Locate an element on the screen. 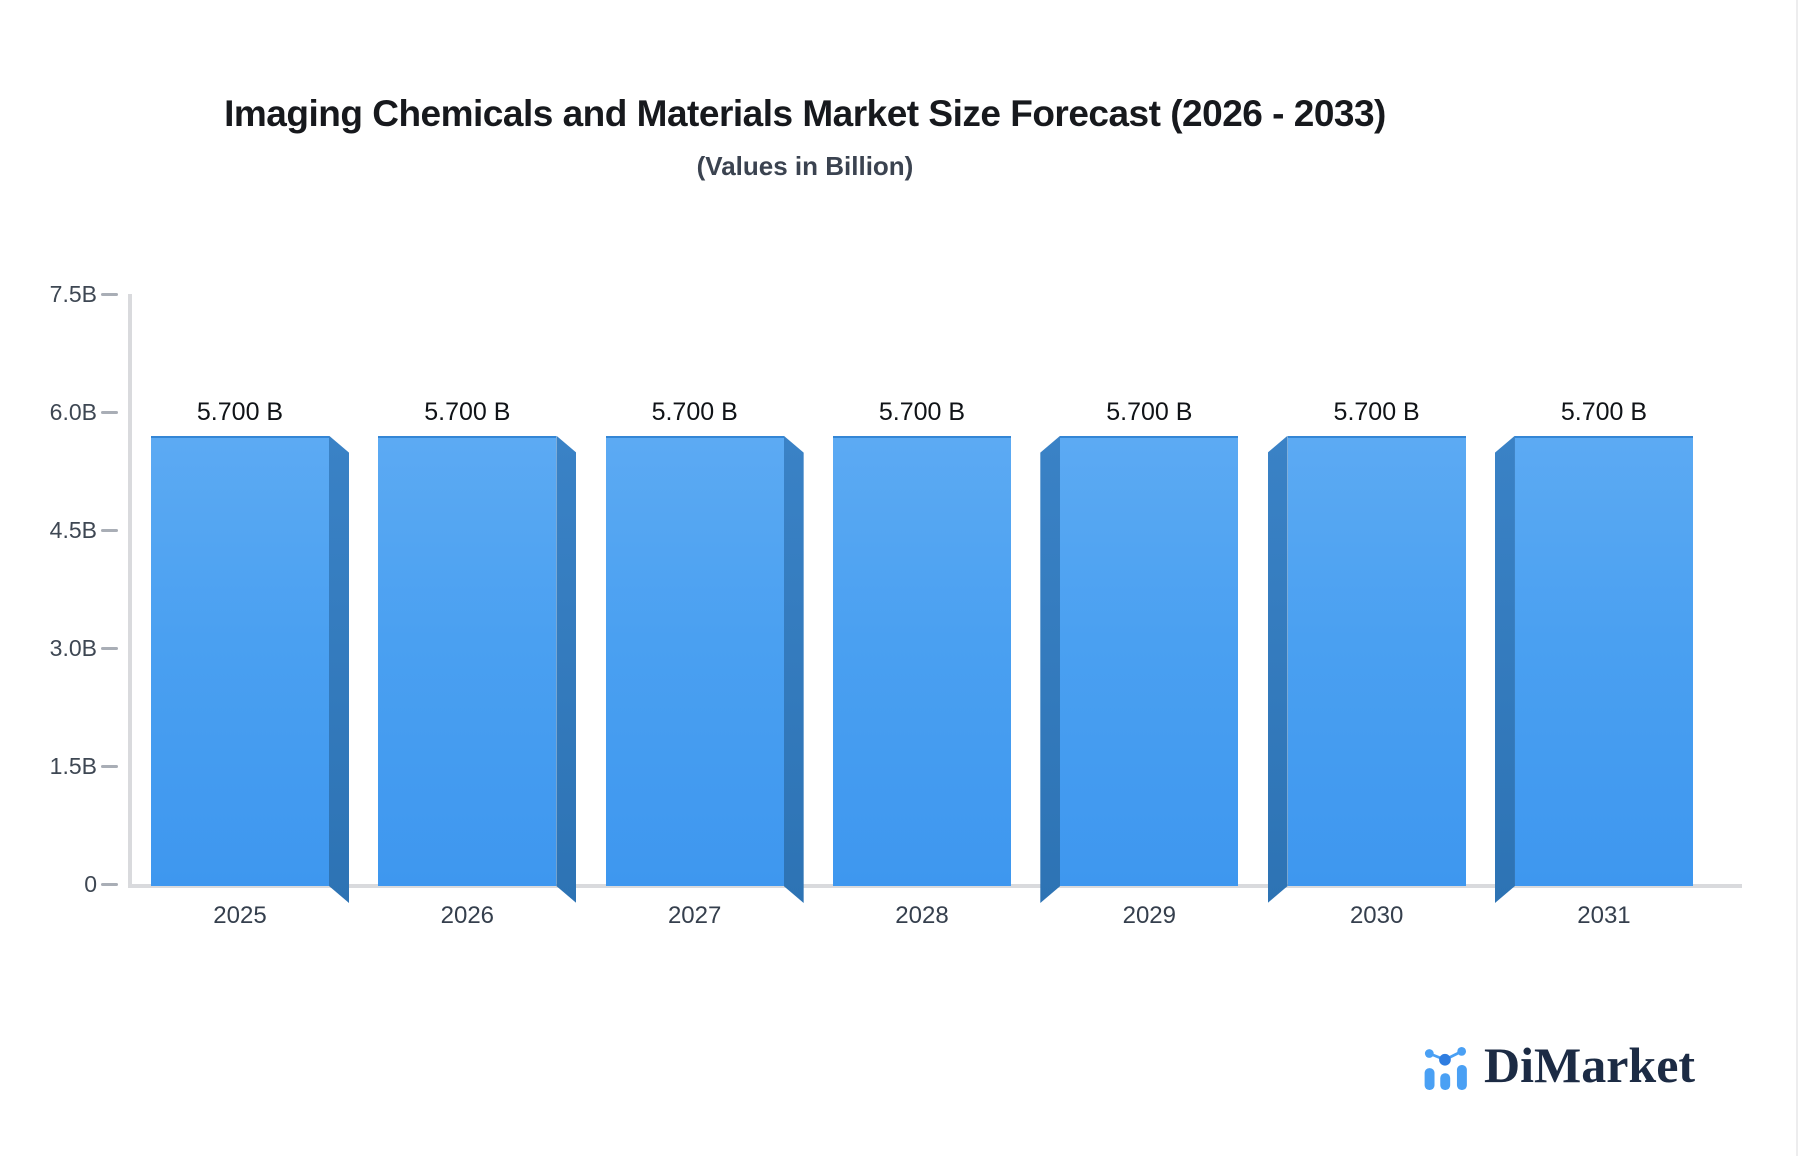  y-tick-label-4.5B: 4.5B is located at coordinates (73, 530).